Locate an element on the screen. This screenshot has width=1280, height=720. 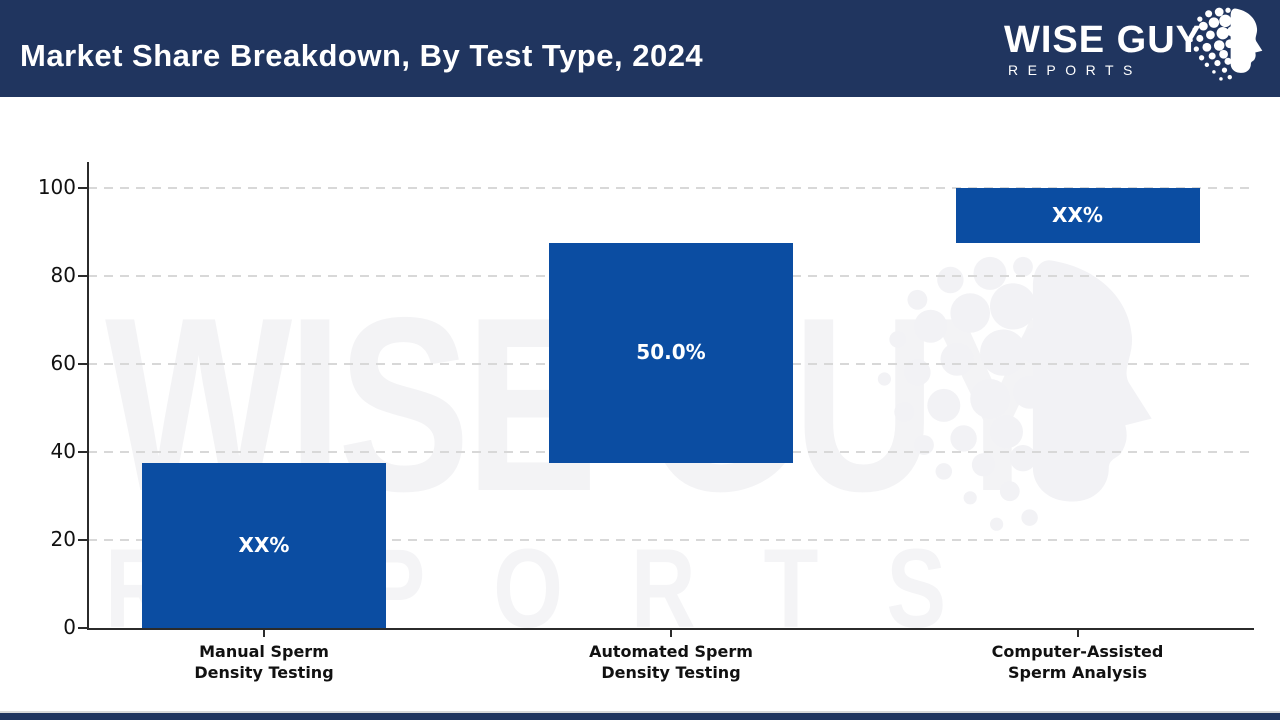
y-tick-label: 60 is located at coordinates (63, 363).